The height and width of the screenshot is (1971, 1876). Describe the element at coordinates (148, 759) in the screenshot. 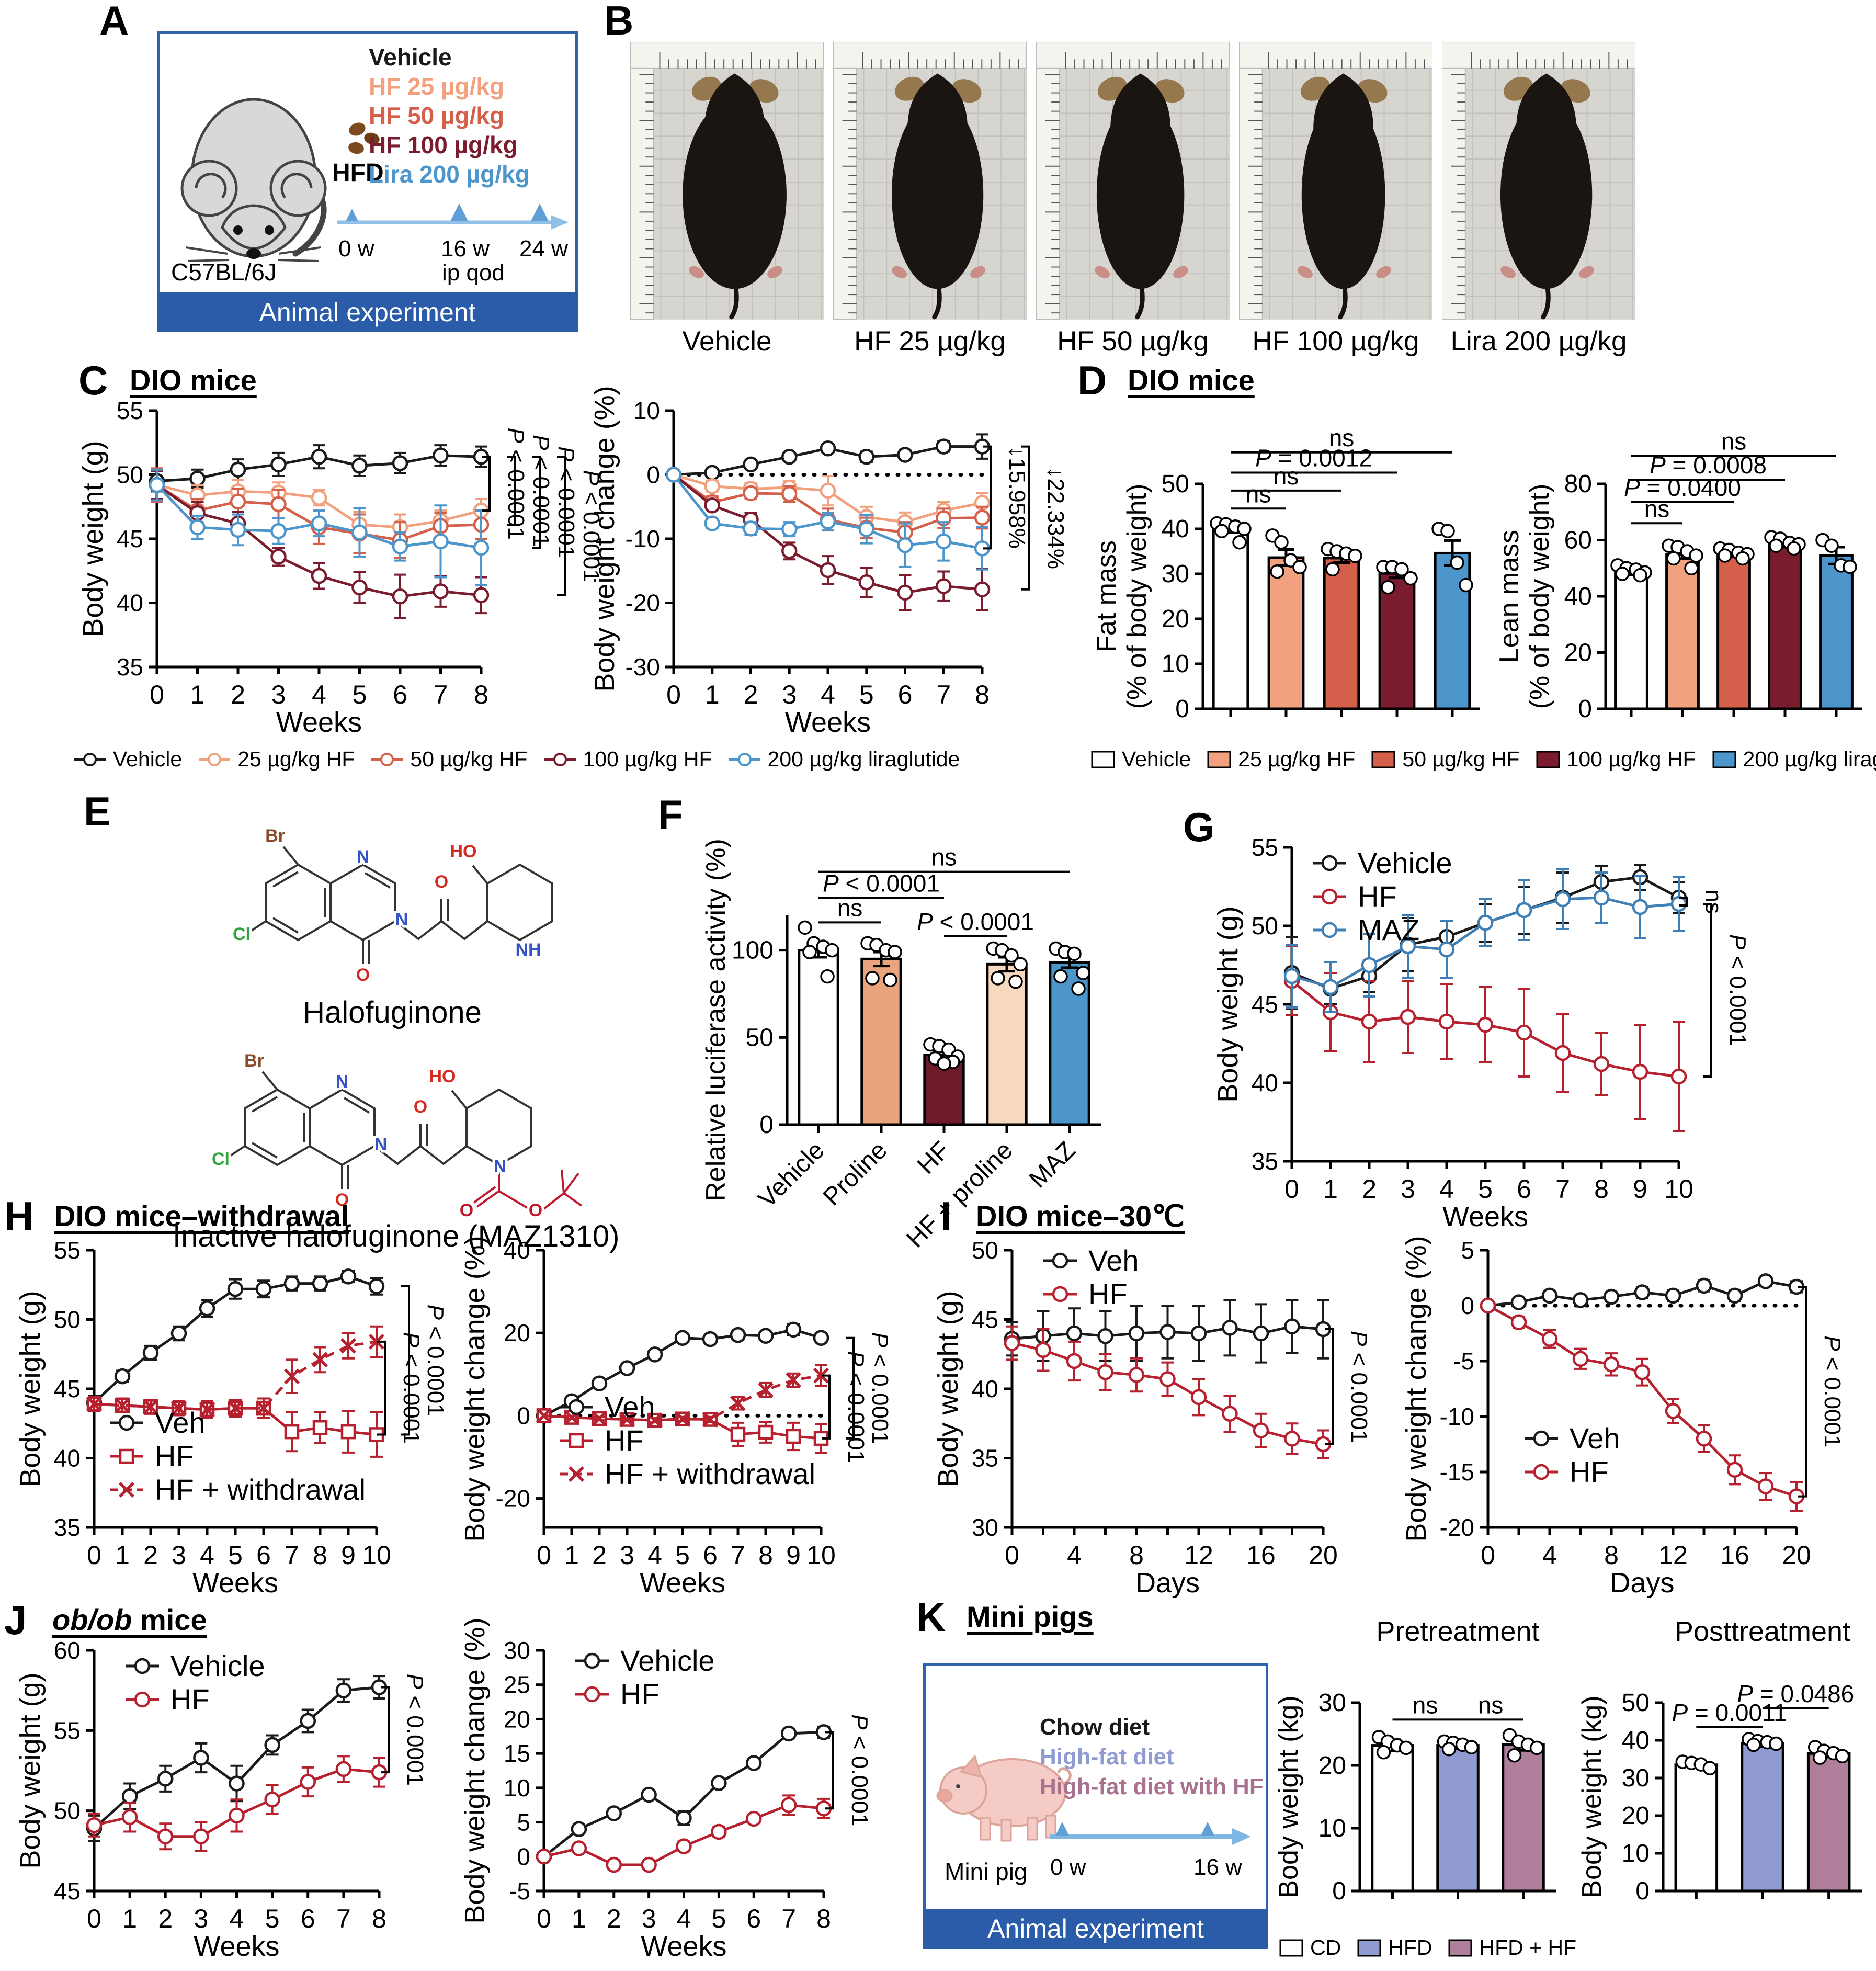

I see `legend-label: Vehicle` at that location.